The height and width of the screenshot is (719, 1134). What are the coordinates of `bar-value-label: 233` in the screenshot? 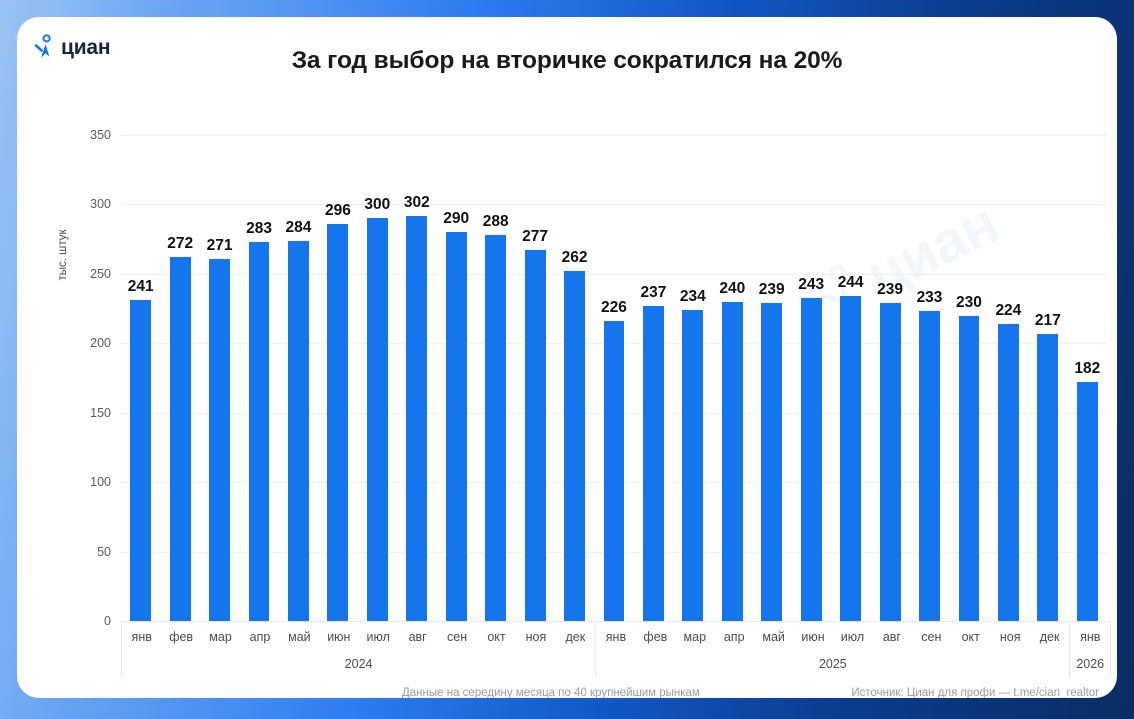 It's located at (929, 298).